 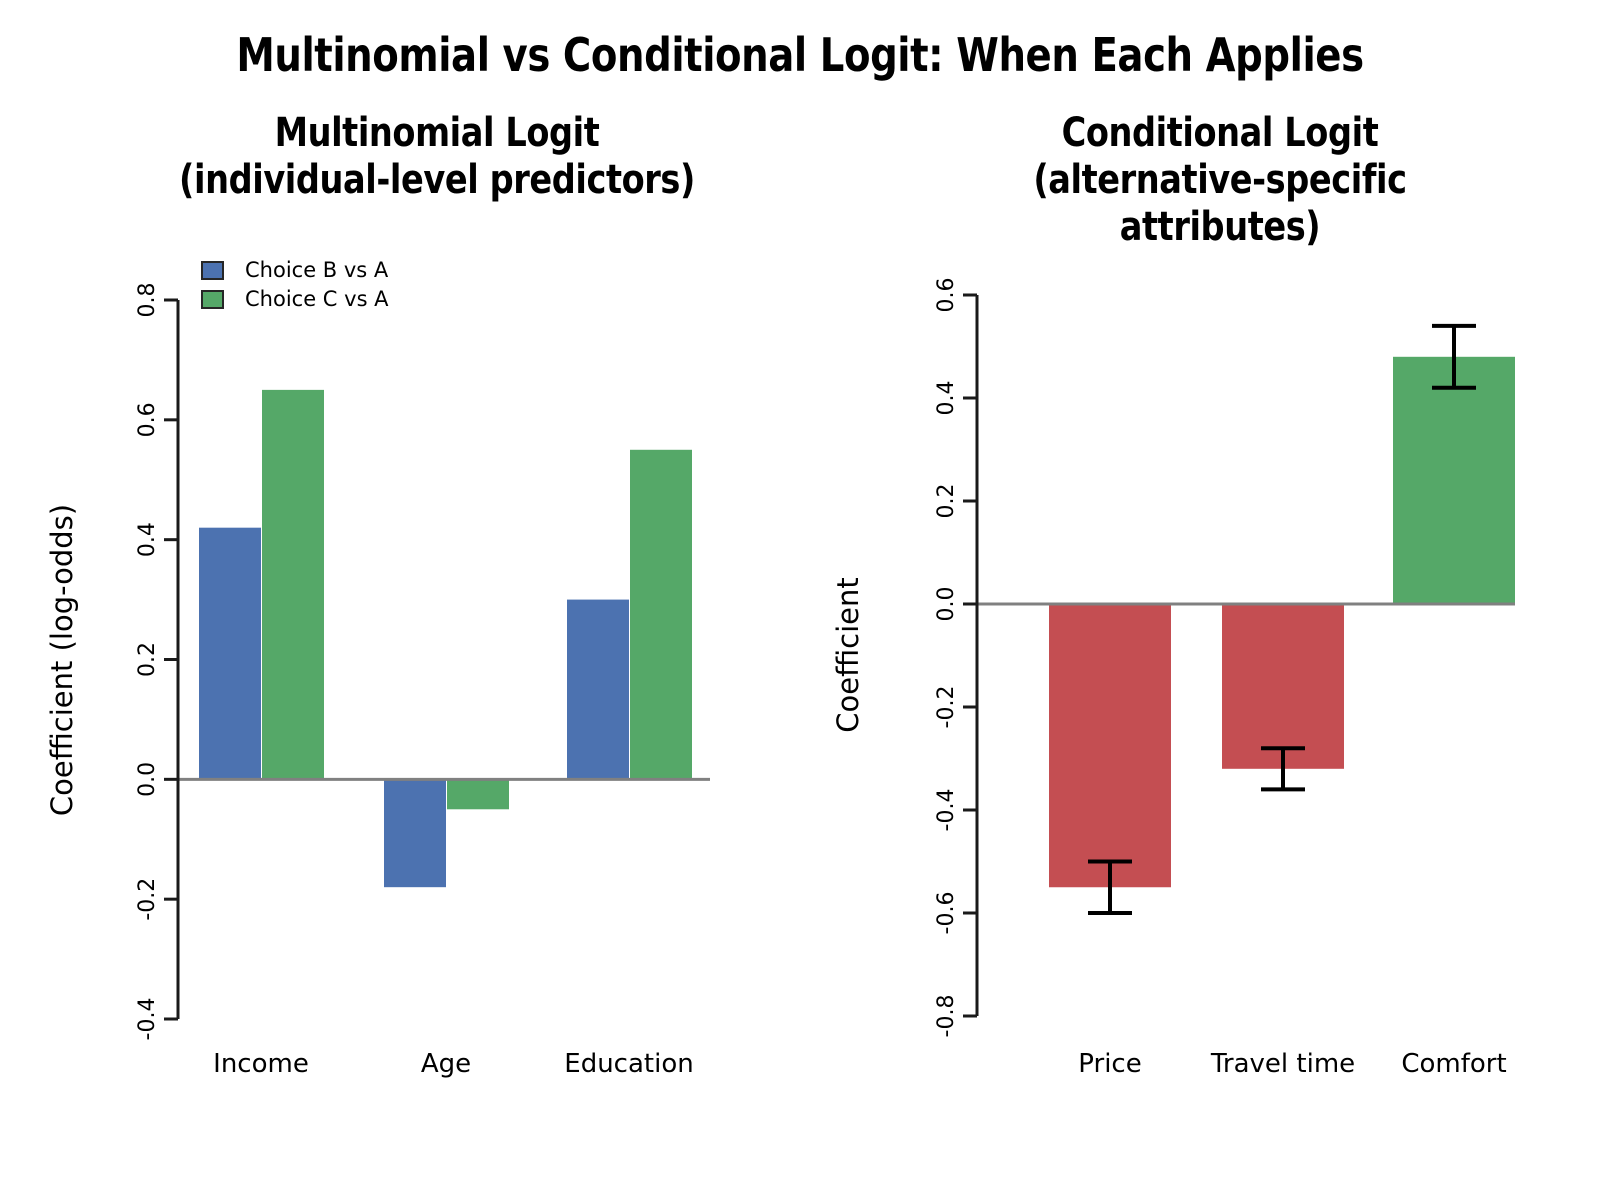 What do you see at coordinates (1454, 480) in the screenshot?
I see `bar-comfort` at bounding box center [1454, 480].